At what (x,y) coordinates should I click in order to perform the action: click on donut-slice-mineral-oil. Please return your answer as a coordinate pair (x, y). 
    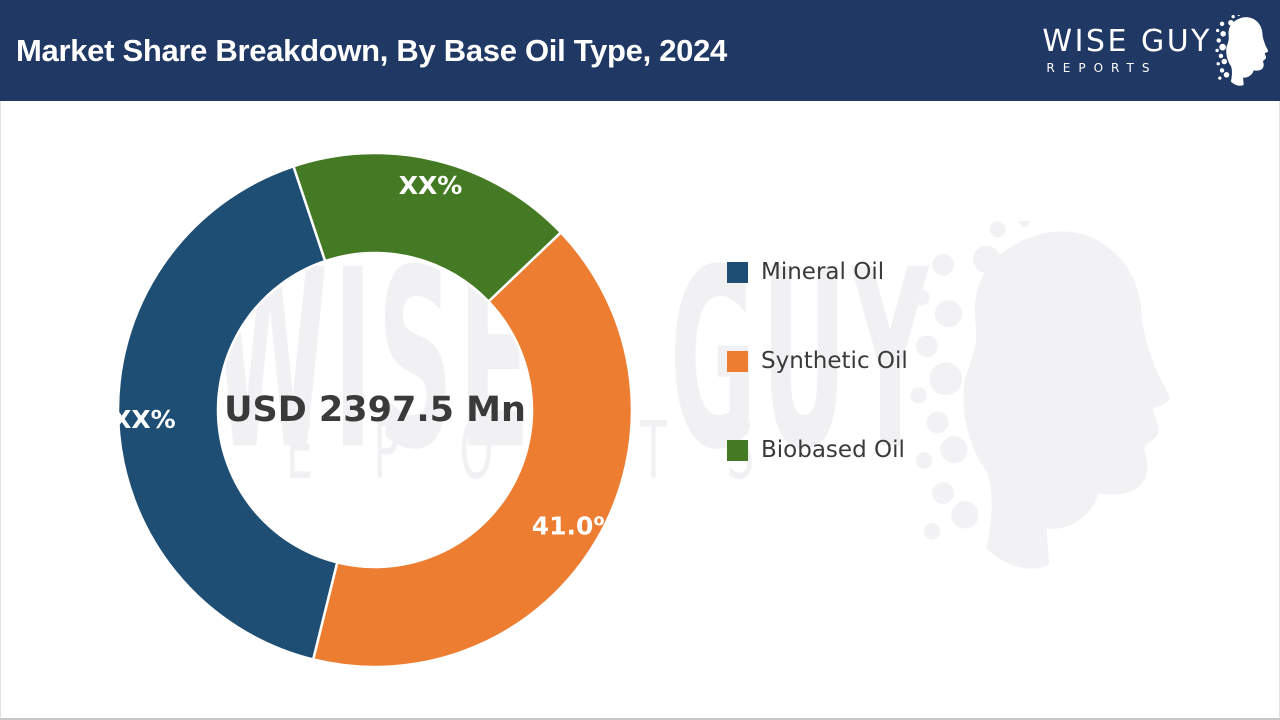
    Looking at the image, I should click on (227, 413).